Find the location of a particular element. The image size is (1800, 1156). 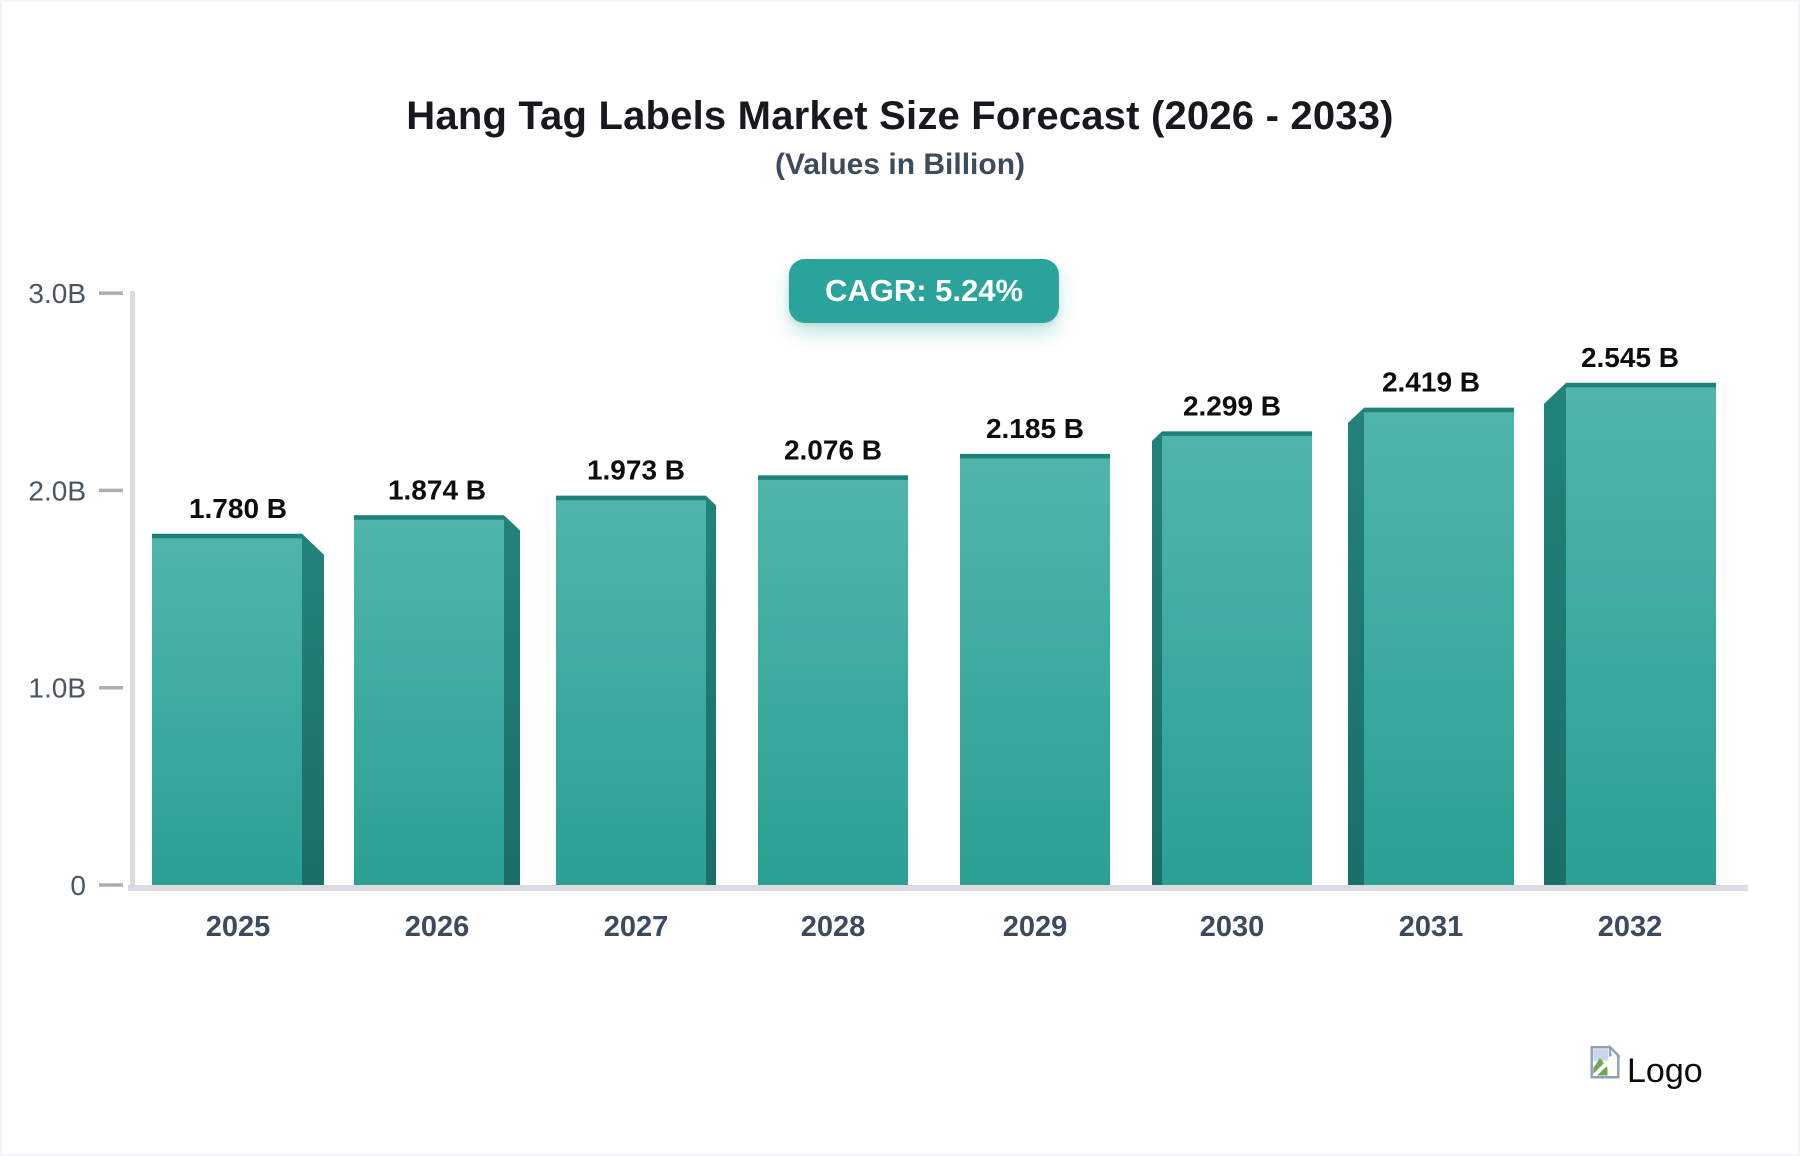

bar-2032 is located at coordinates (1641, 633).